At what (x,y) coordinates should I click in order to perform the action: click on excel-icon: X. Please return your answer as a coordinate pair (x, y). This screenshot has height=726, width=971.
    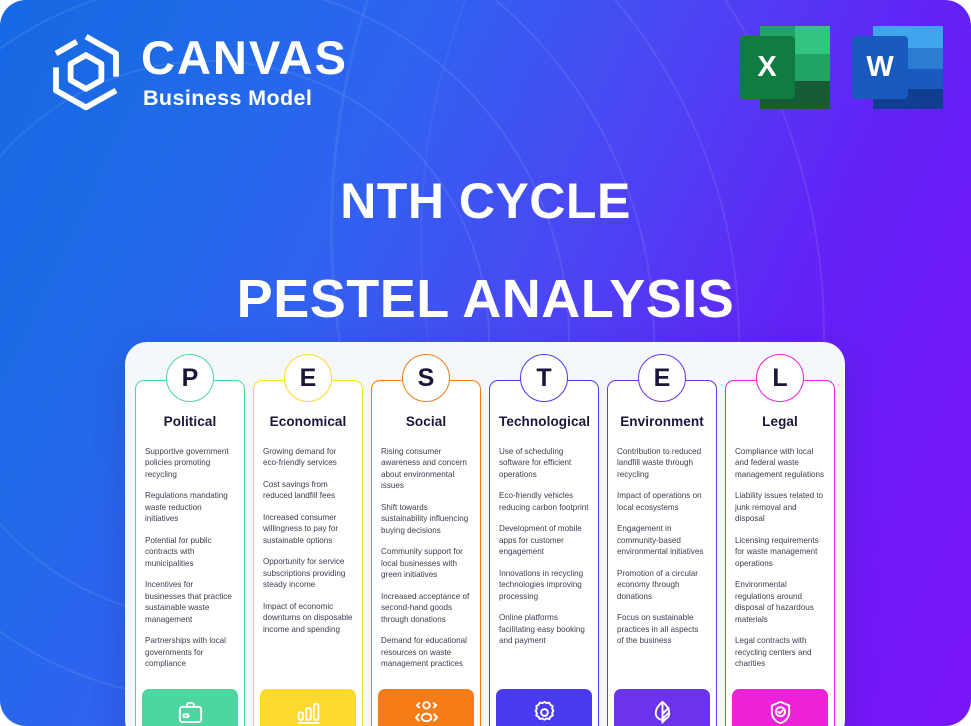
    Looking at the image, I should click on (784, 67).